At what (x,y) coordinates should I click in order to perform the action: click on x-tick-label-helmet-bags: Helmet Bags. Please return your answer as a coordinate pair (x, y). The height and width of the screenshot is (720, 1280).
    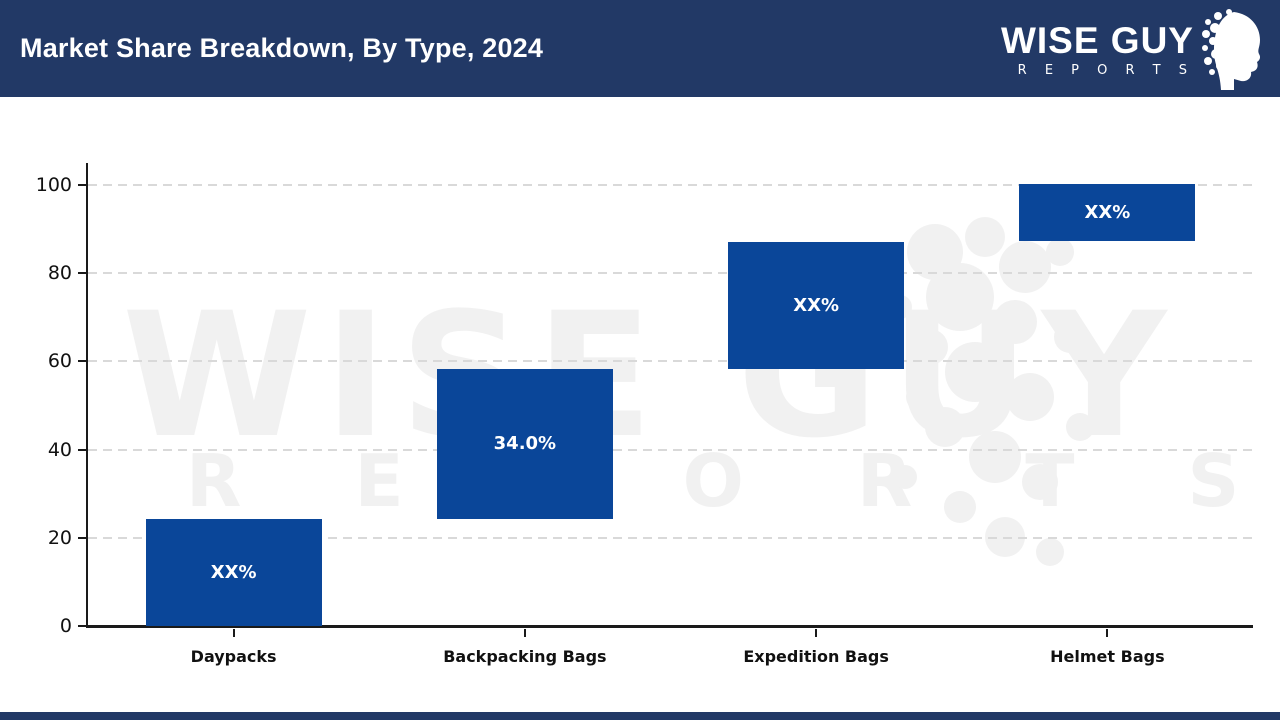
    Looking at the image, I should click on (1107, 656).